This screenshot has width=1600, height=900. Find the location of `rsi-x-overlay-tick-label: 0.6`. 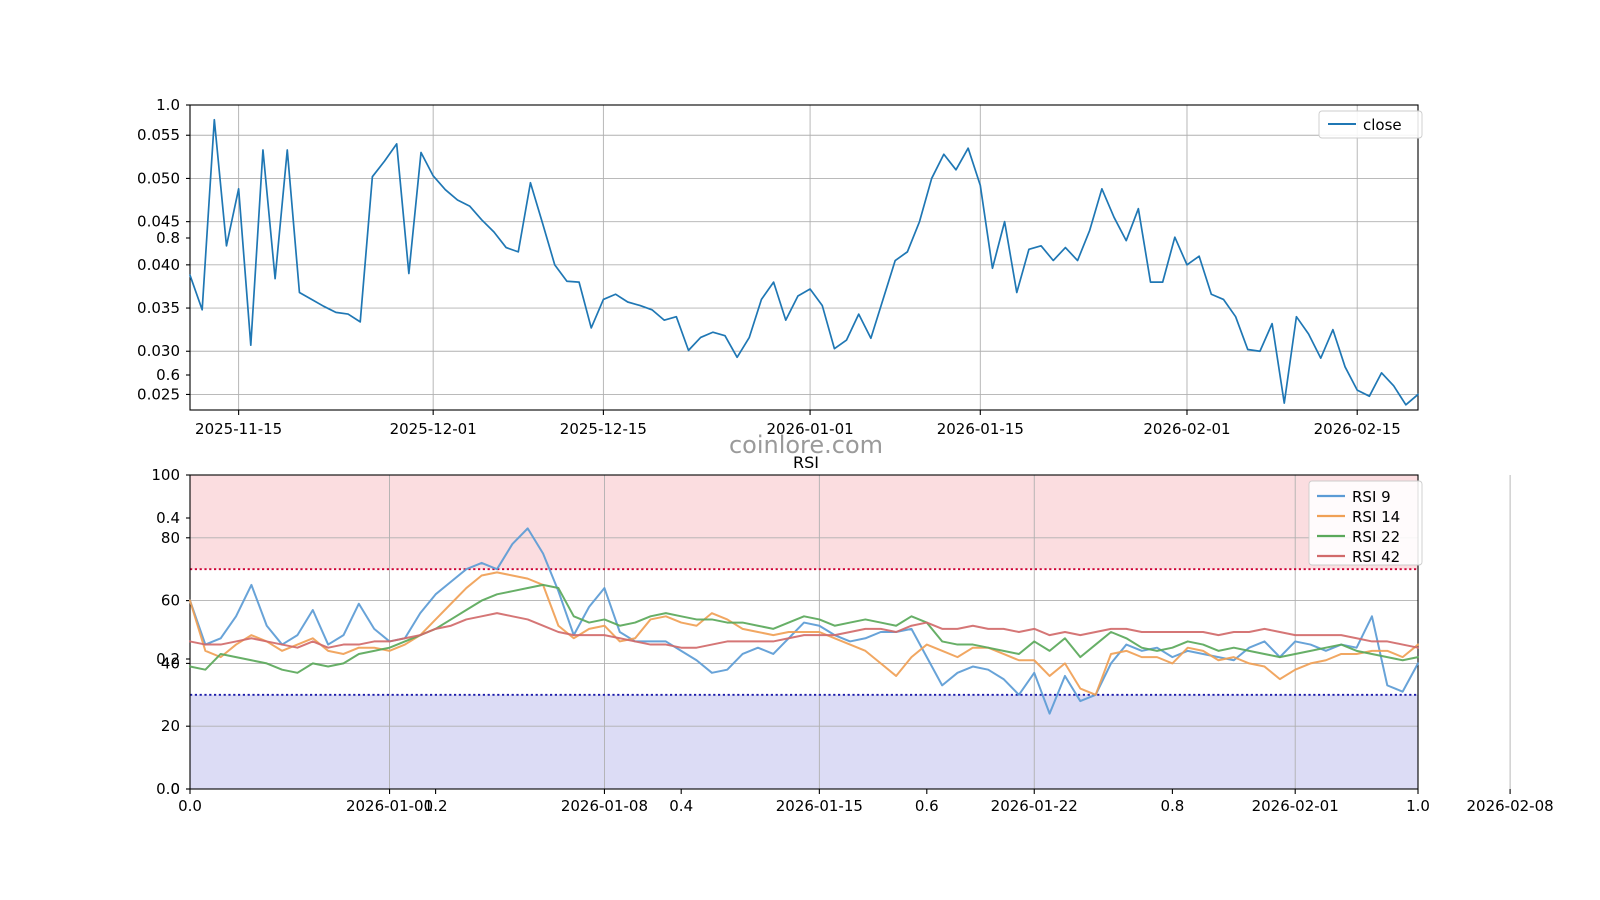

rsi-x-overlay-tick-label: 0.6 is located at coordinates (927, 806).